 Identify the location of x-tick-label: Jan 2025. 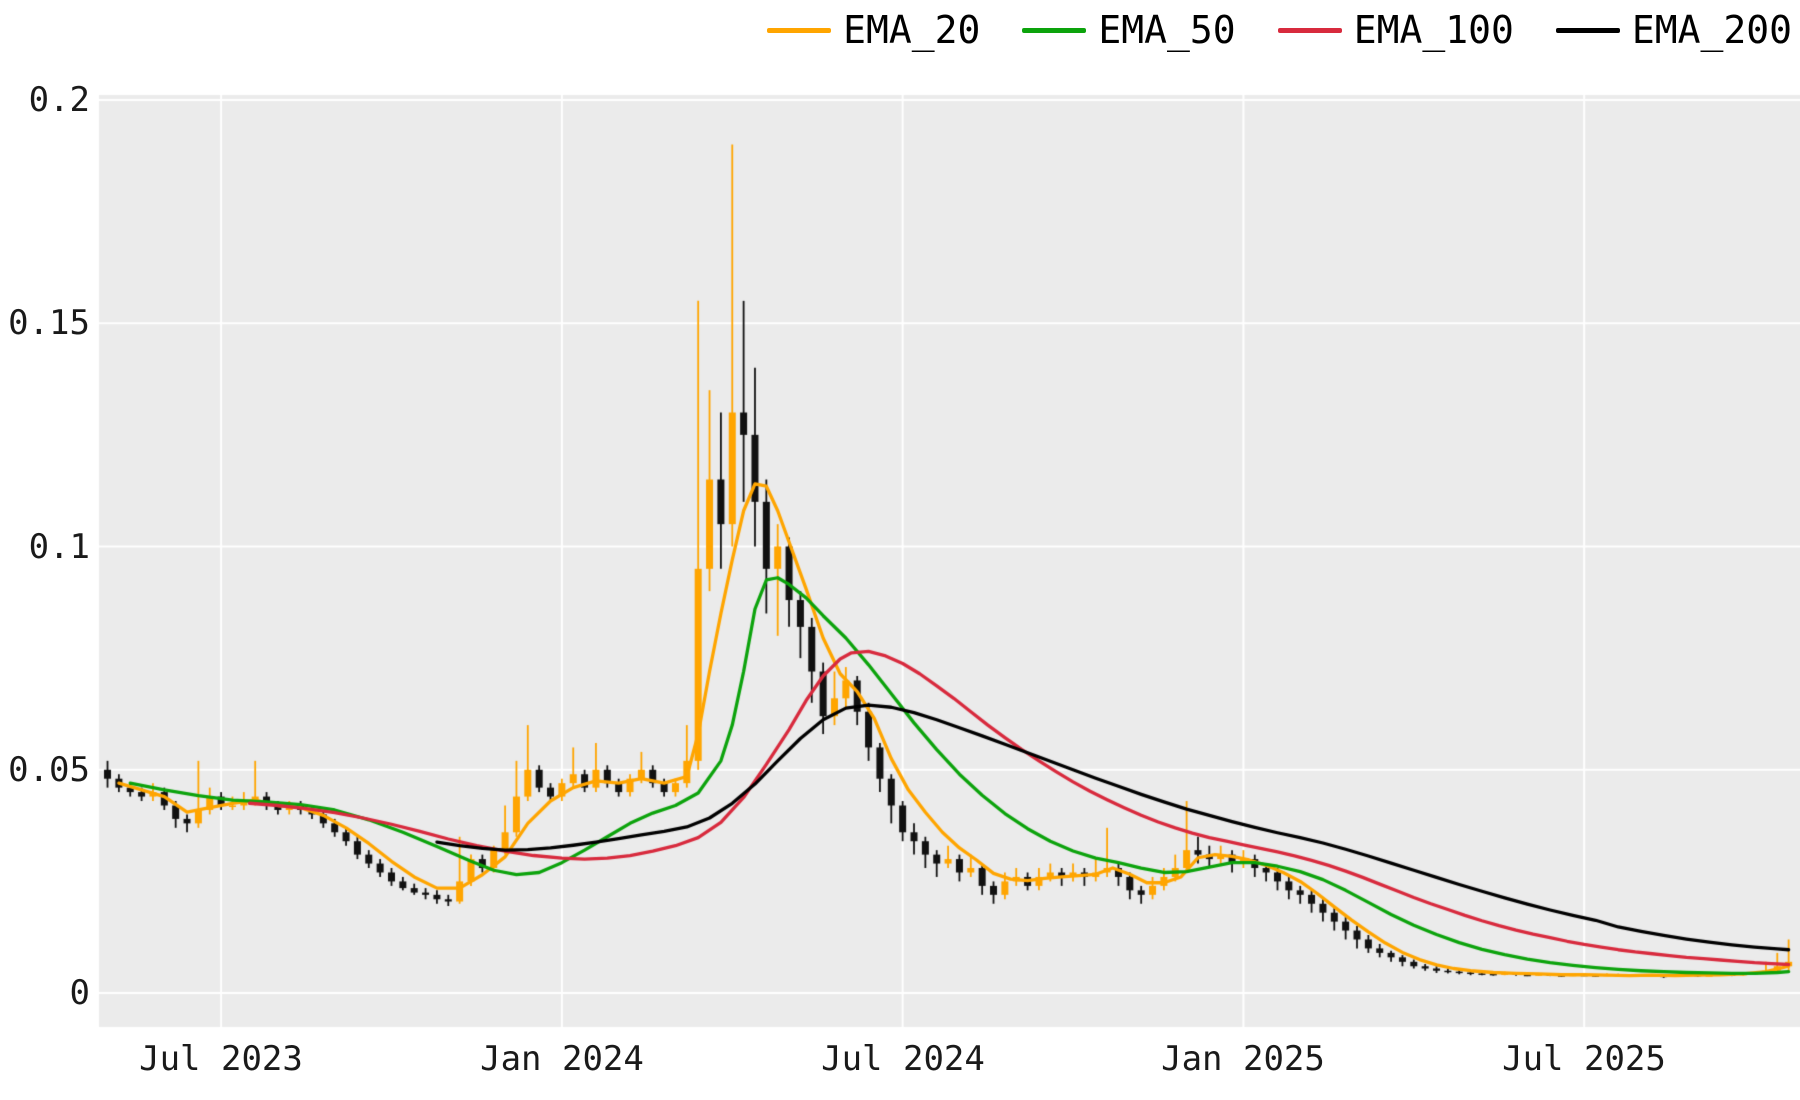
(1243, 1059).